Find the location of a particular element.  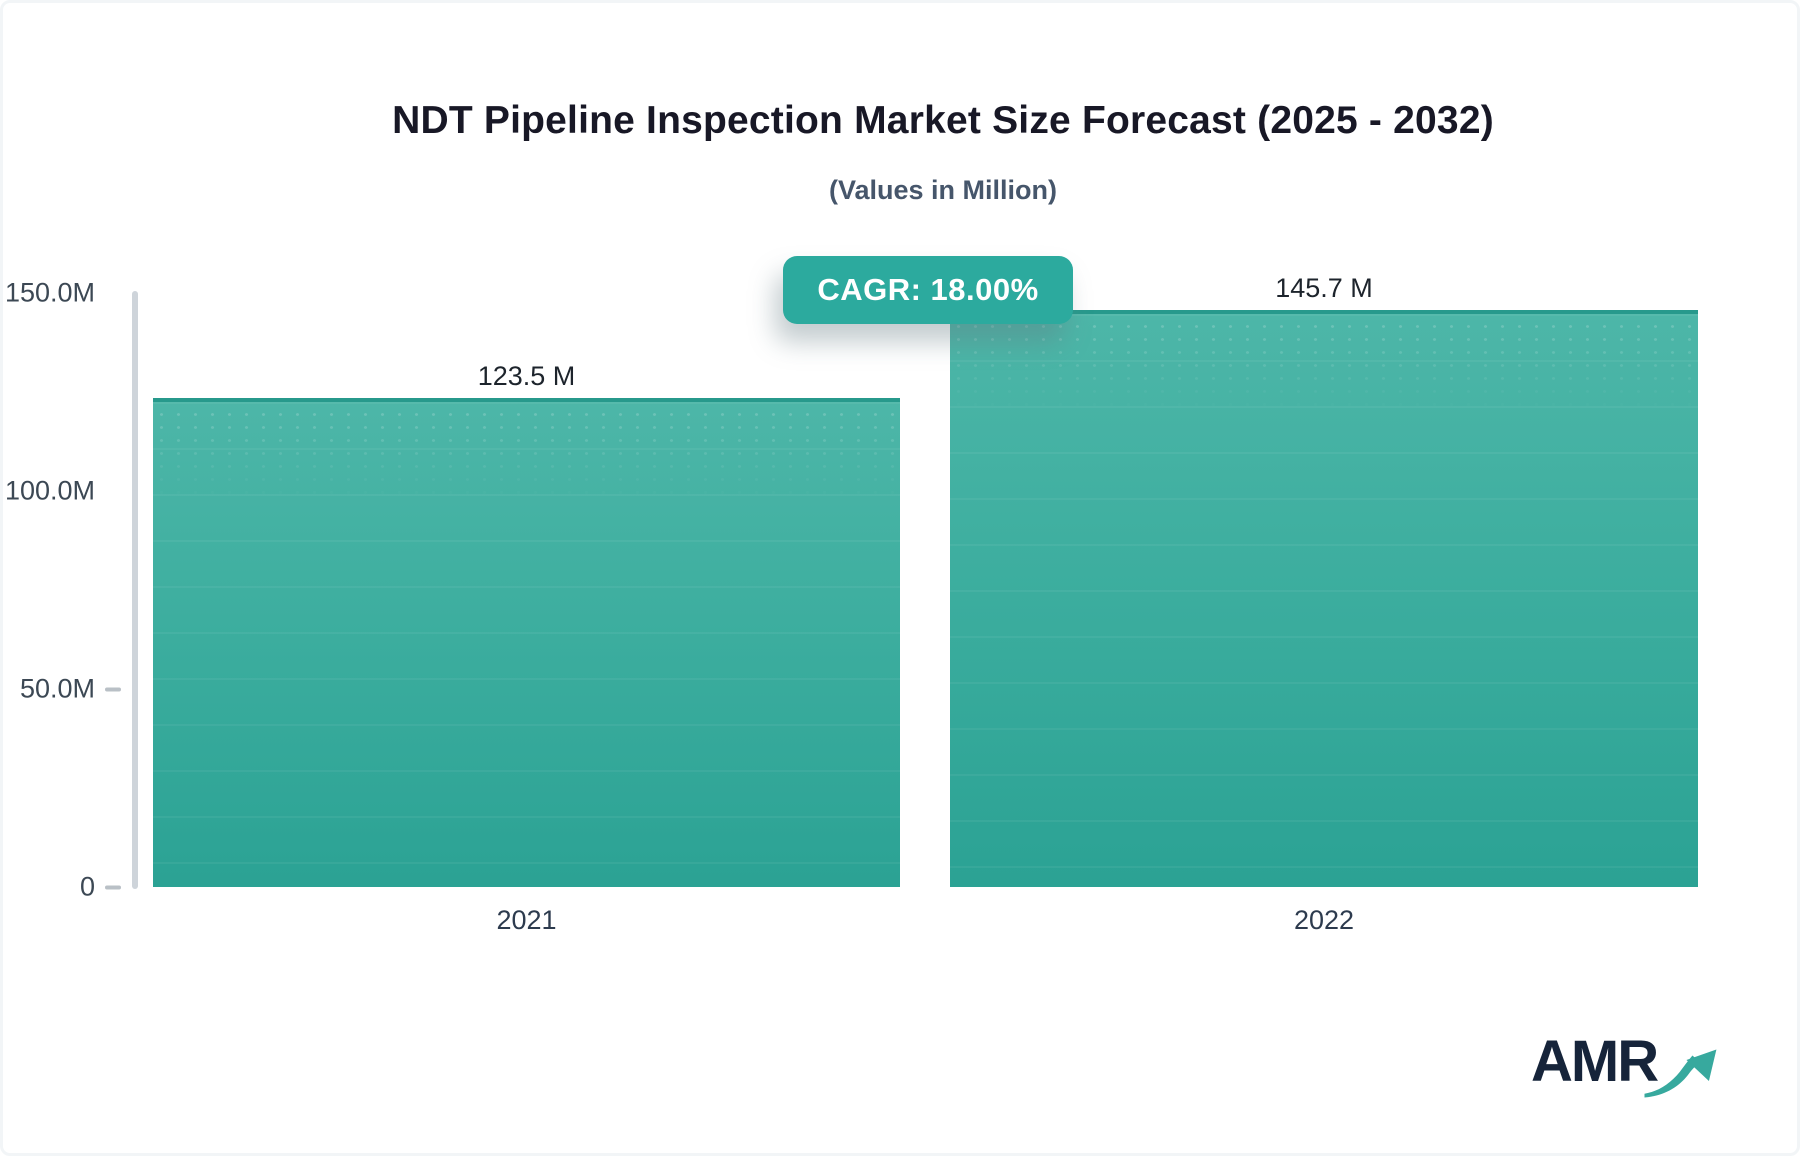

y-axis-tick: 50.0M is located at coordinates (62, 689).